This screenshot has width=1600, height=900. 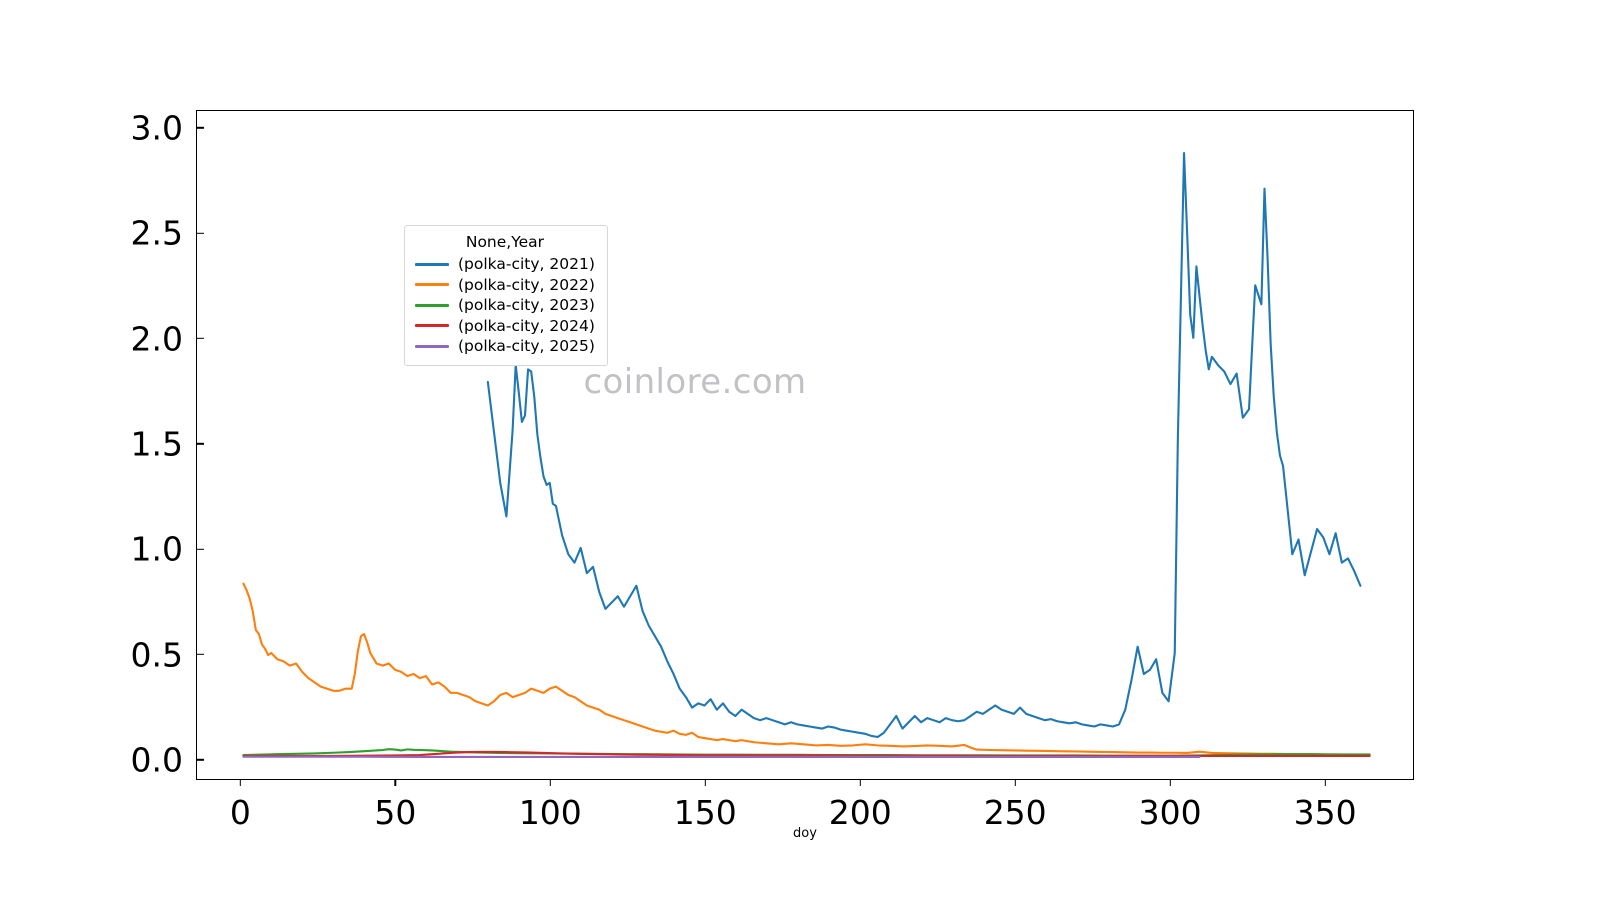 What do you see at coordinates (526, 284) in the screenshot?
I see `legend-item-label: (polka-city, 2022)` at bounding box center [526, 284].